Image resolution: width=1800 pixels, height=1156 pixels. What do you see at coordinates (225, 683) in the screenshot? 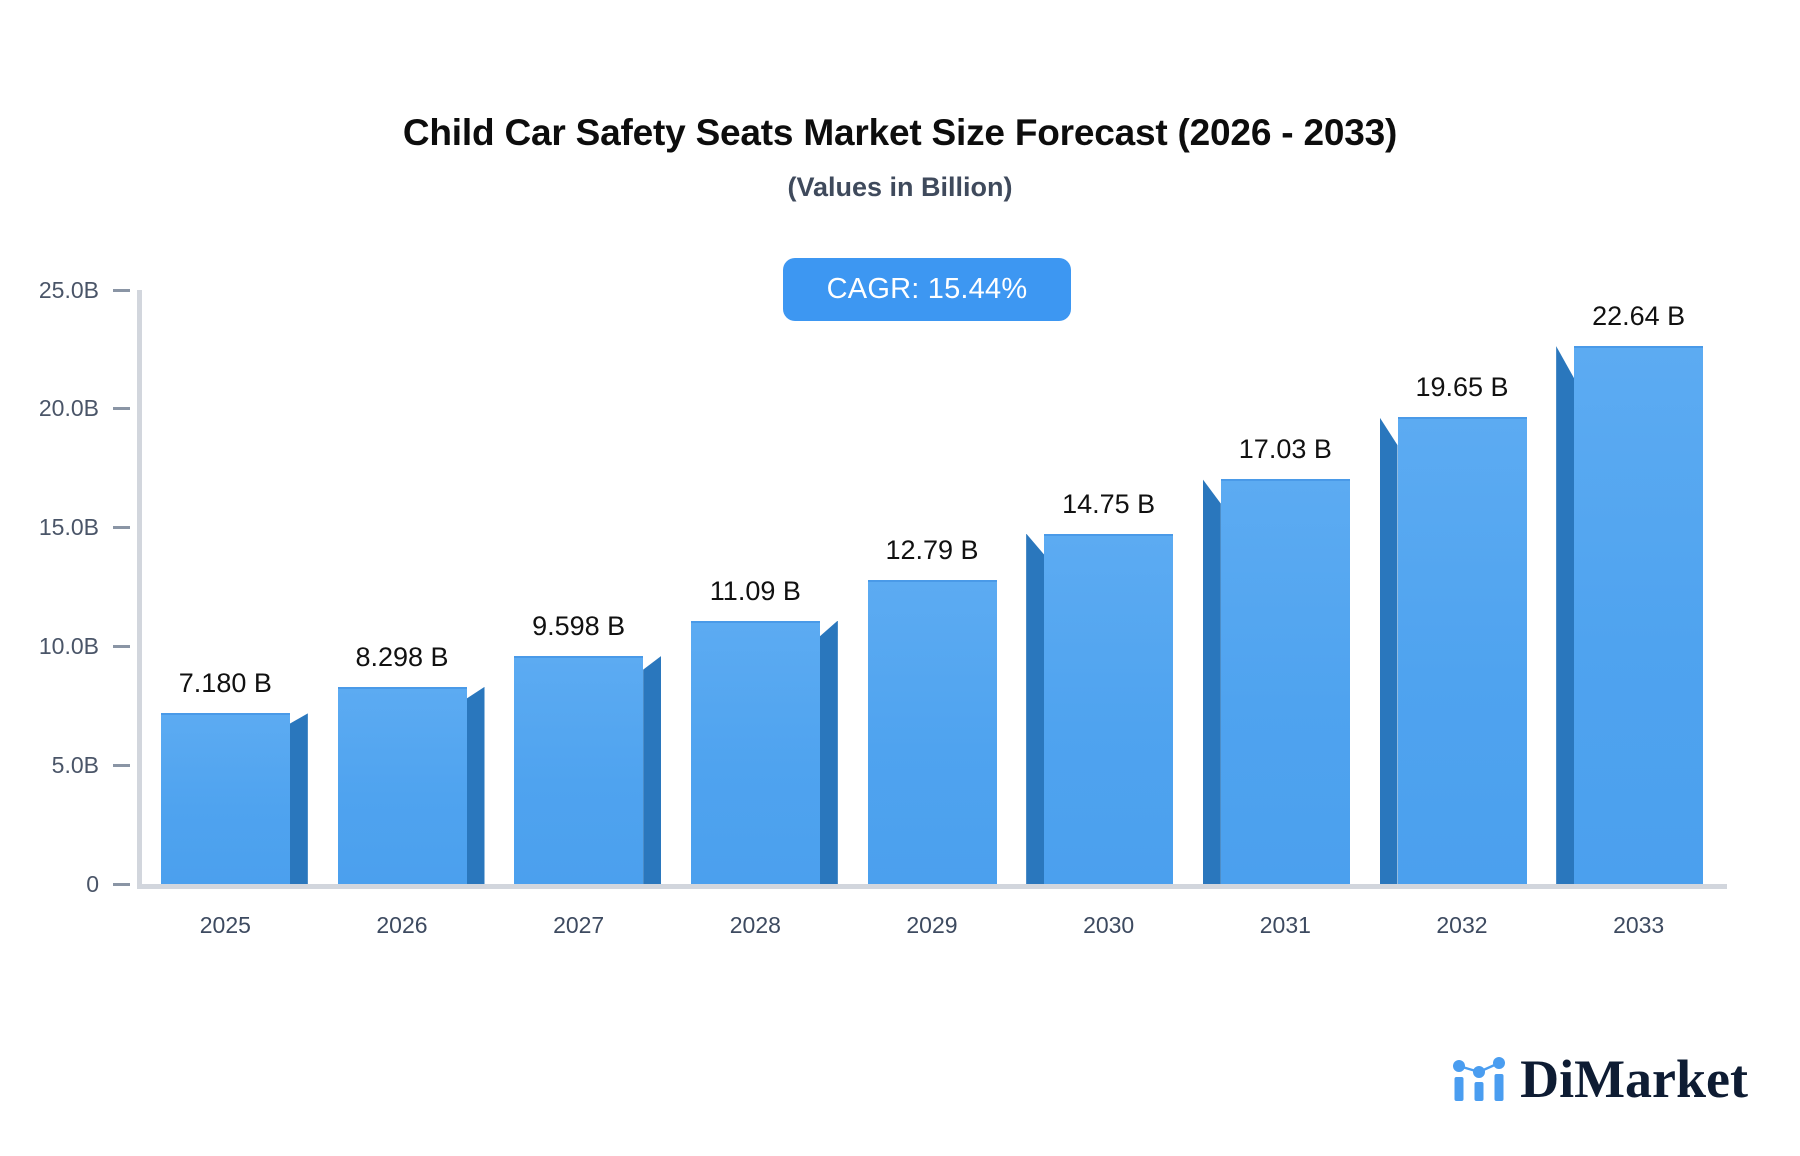
I see `bar-value-label: 7.180 B` at bounding box center [225, 683].